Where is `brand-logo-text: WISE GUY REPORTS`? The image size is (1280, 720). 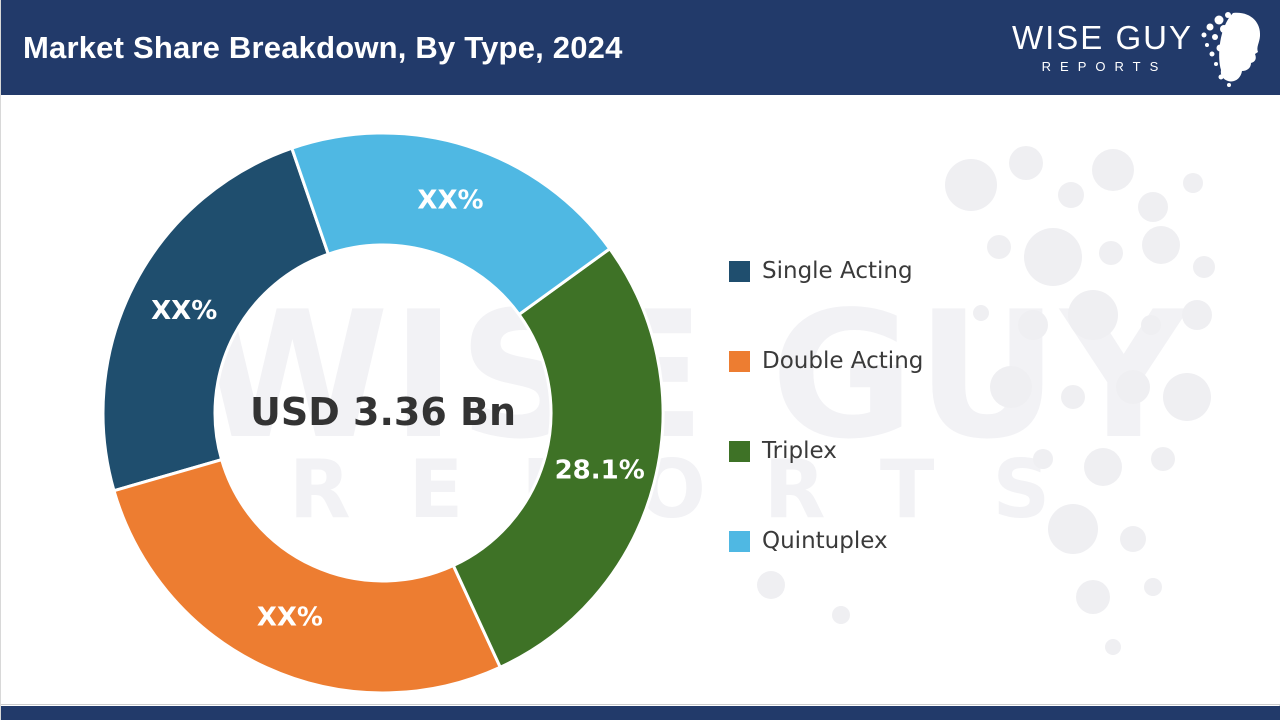 brand-logo-text: WISE GUY REPORTS is located at coordinates (1102, 47).